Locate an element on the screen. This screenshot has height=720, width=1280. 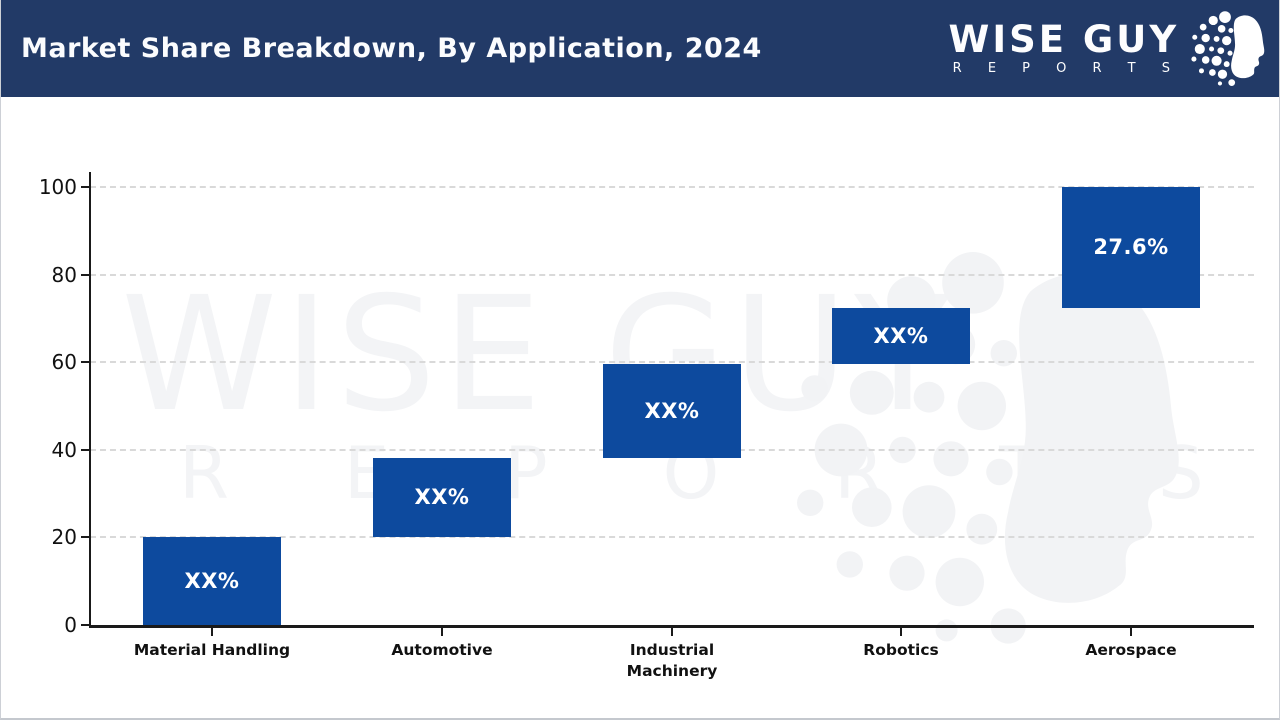
y-tick-label: 0 is located at coordinates (70, 625).